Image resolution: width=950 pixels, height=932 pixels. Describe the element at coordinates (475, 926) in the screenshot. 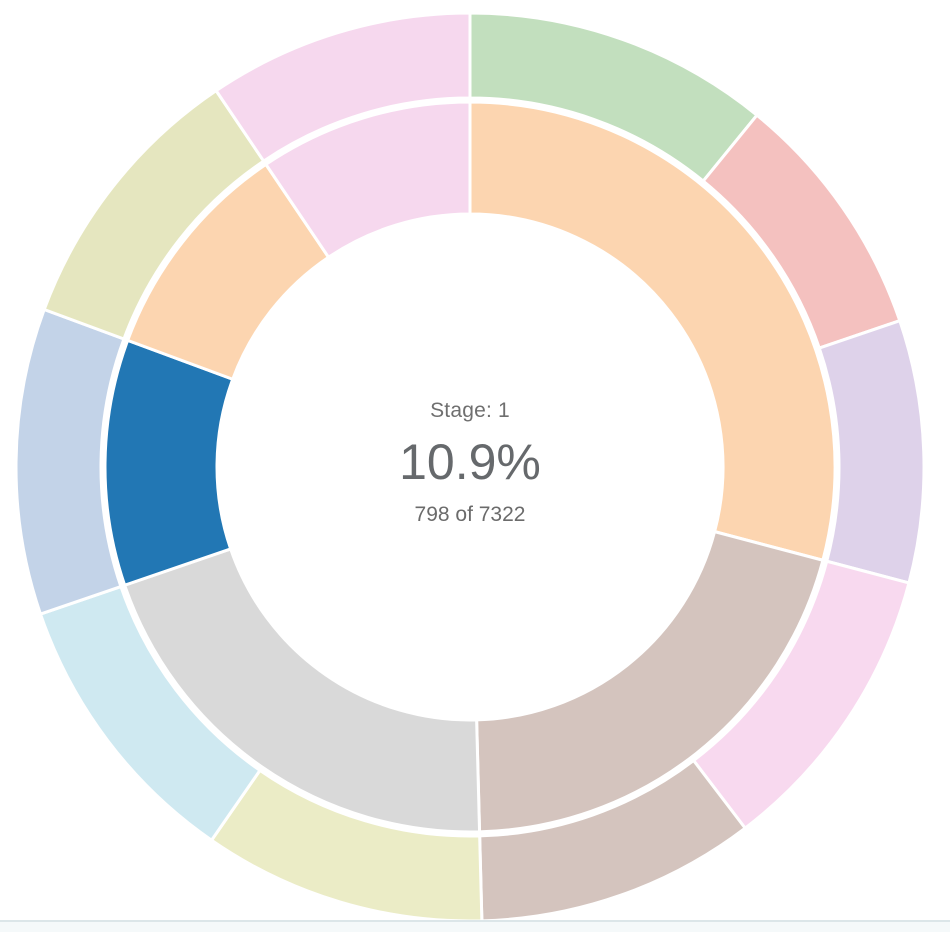

I see `bottom-panel-divider` at that location.